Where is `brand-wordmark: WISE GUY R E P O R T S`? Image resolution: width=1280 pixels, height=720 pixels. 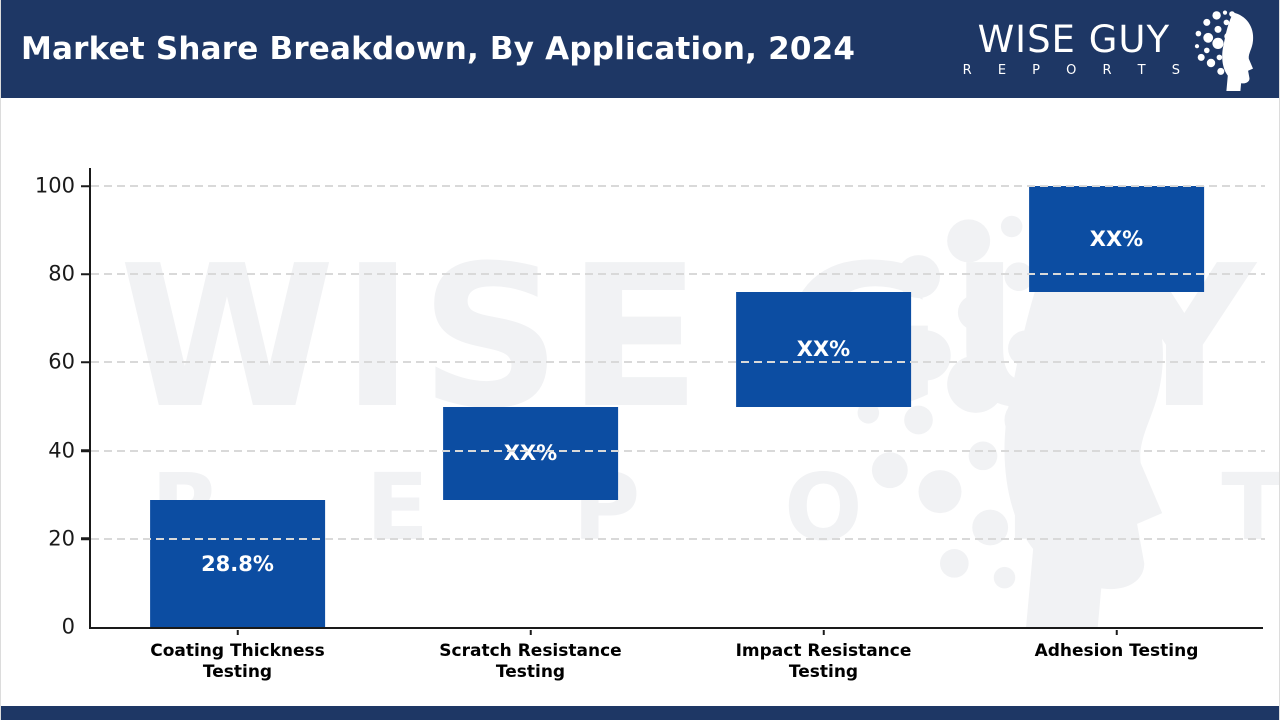 brand-wordmark: WISE GUY R E P O R T S is located at coordinates (1074, 49).